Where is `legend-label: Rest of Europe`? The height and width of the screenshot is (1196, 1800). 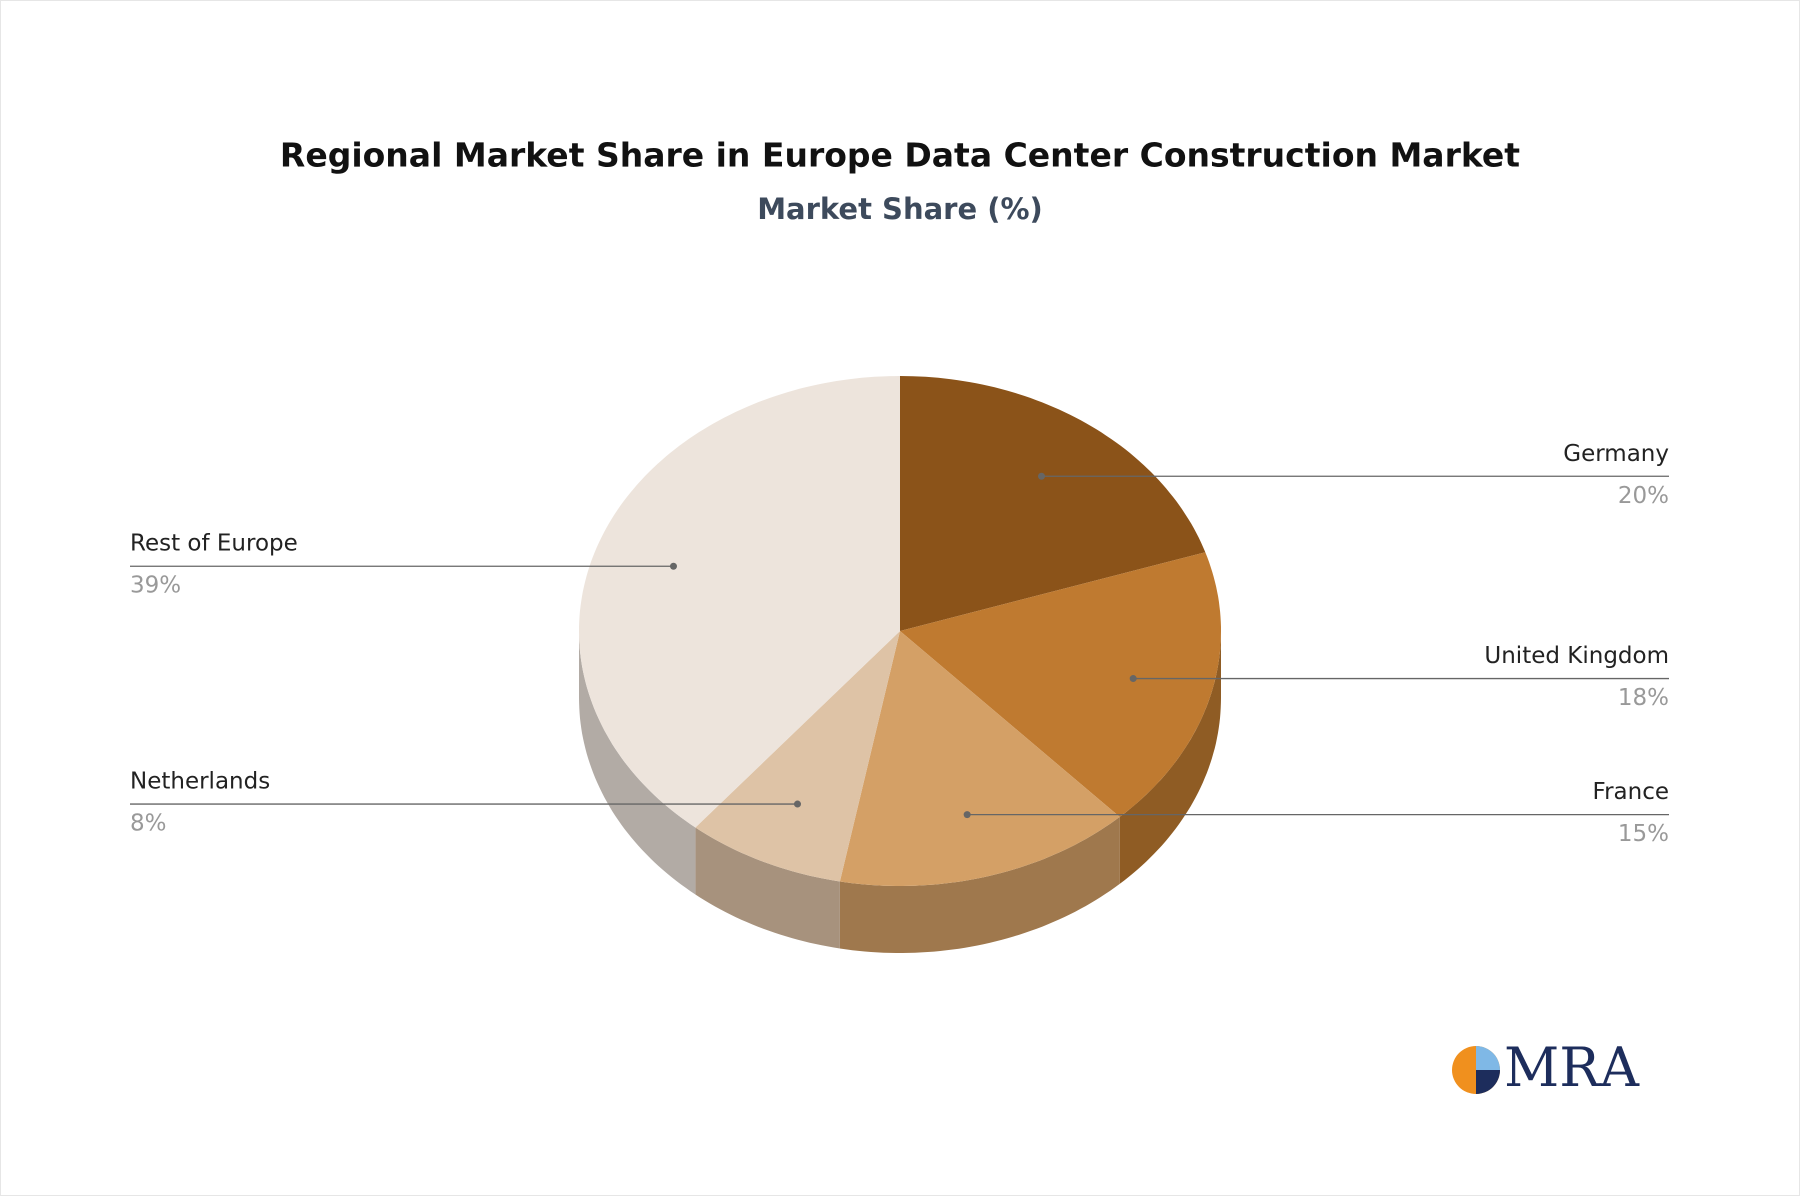
legend-label: Rest of Europe is located at coordinates (214, 544).